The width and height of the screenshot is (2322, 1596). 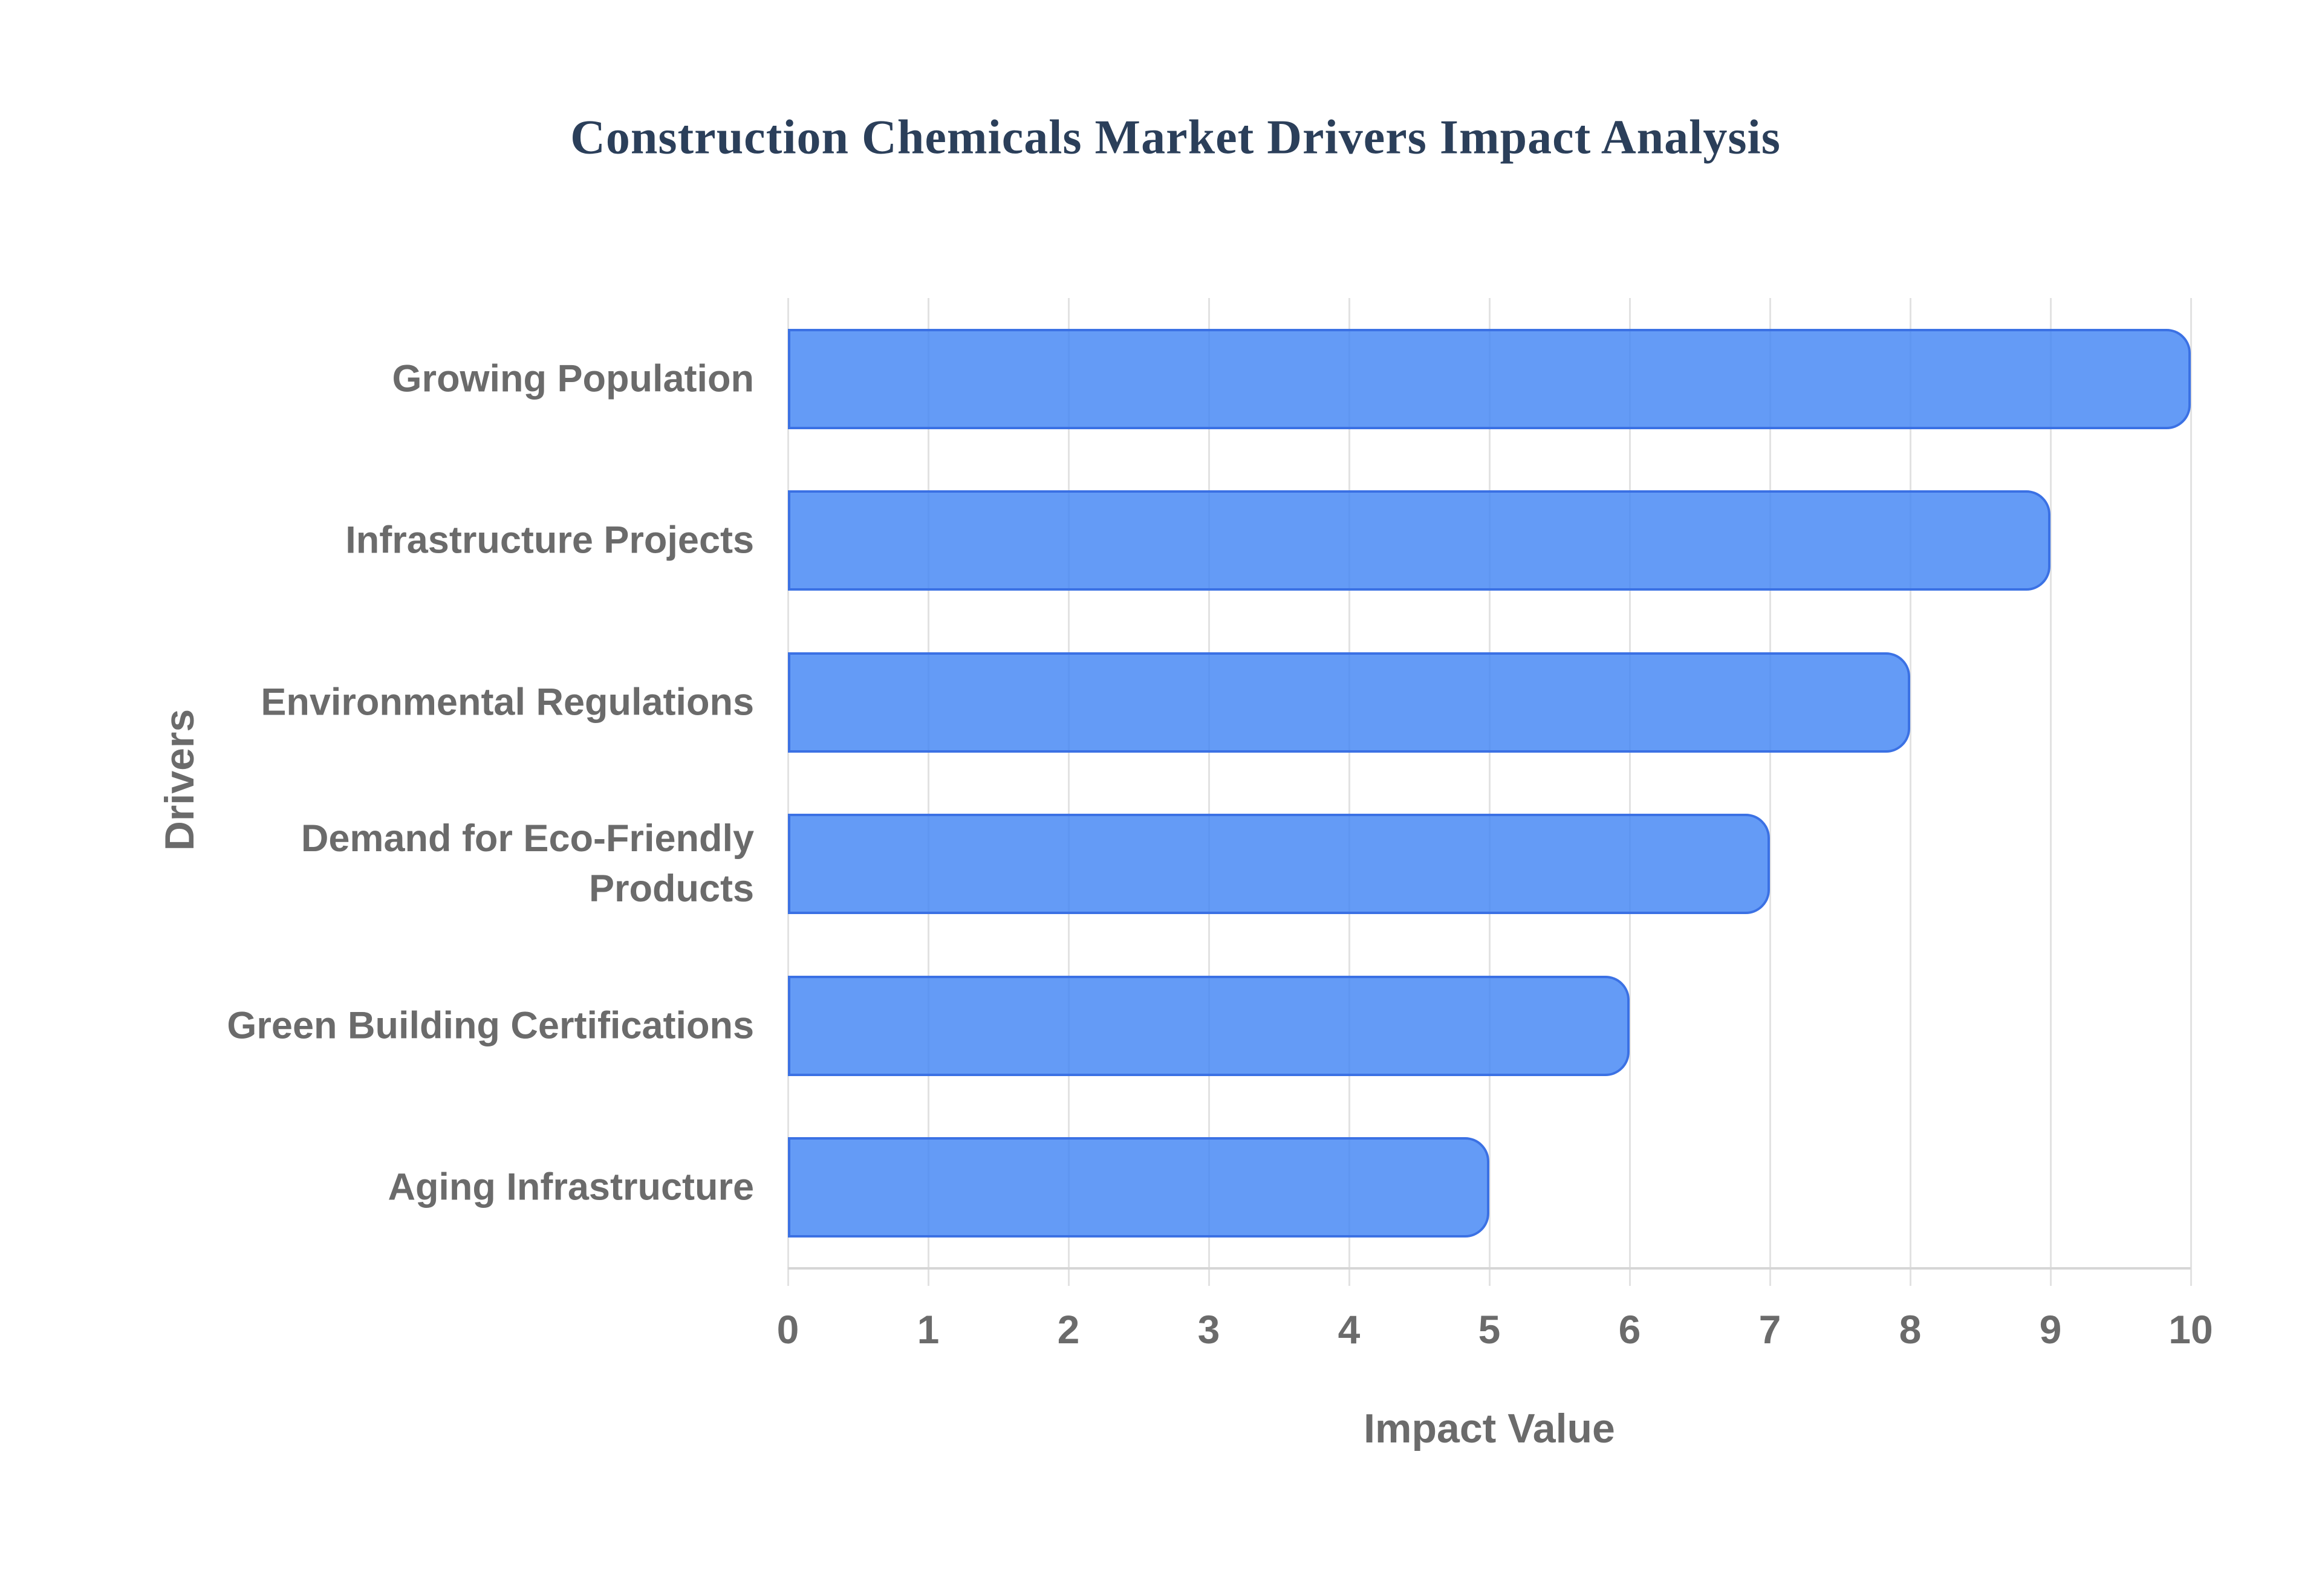 What do you see at coordinates (527, 863) in the screenshot?
I see `y-category-label: Demand for Eco-Friendly Products` at bounding box center [527, 863].